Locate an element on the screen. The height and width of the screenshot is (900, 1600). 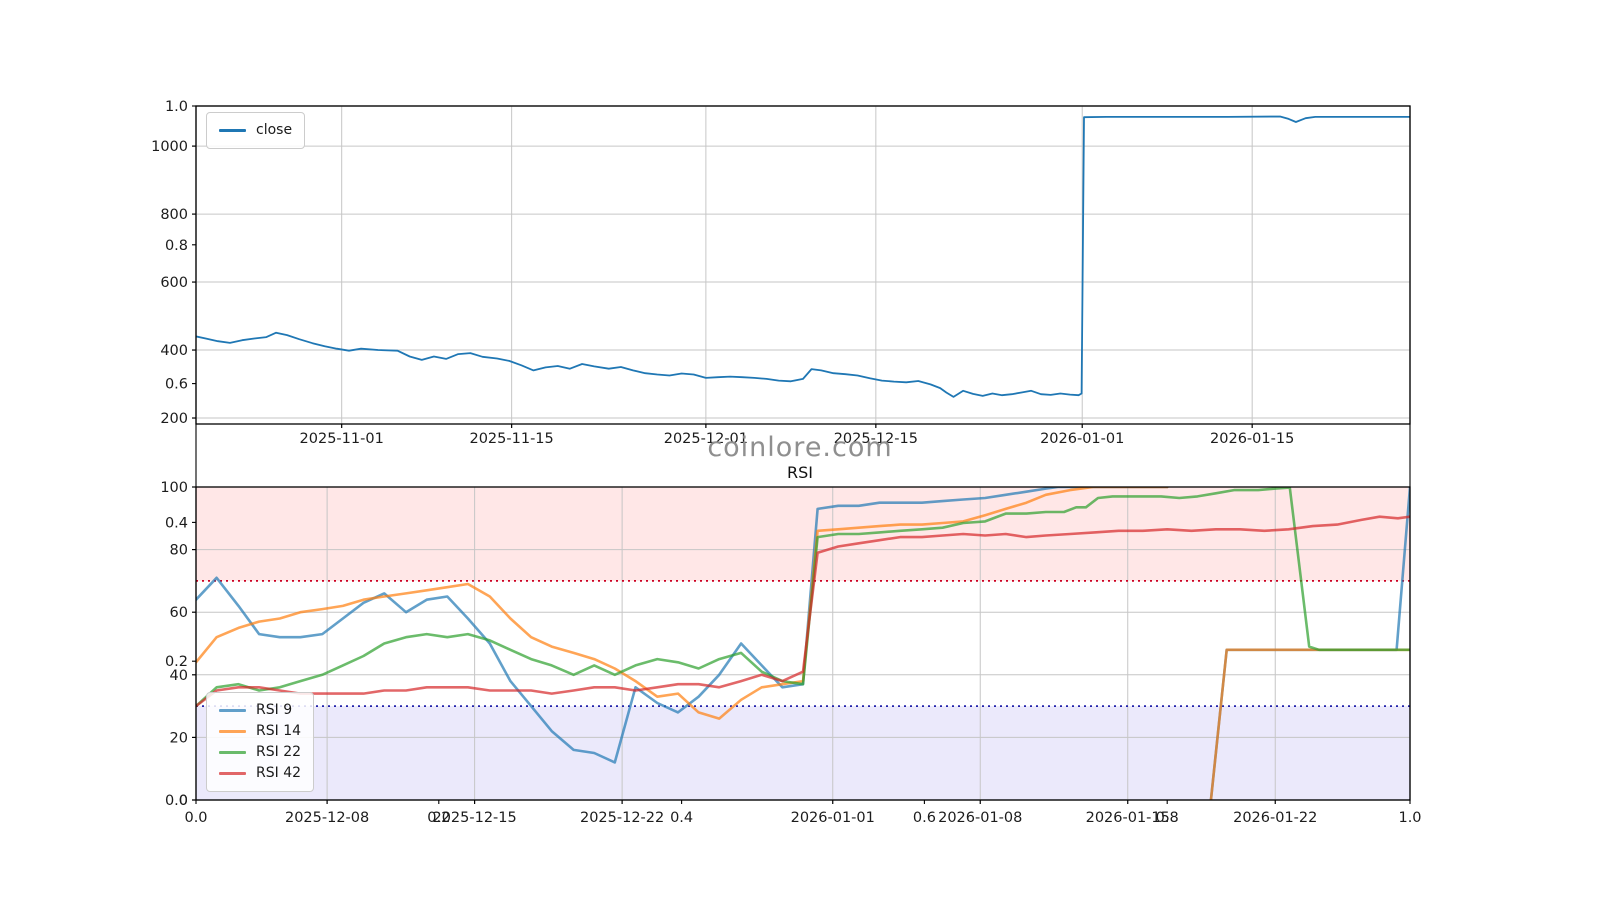
legend-item: RSI 42 is located at coordinates (260, 773).